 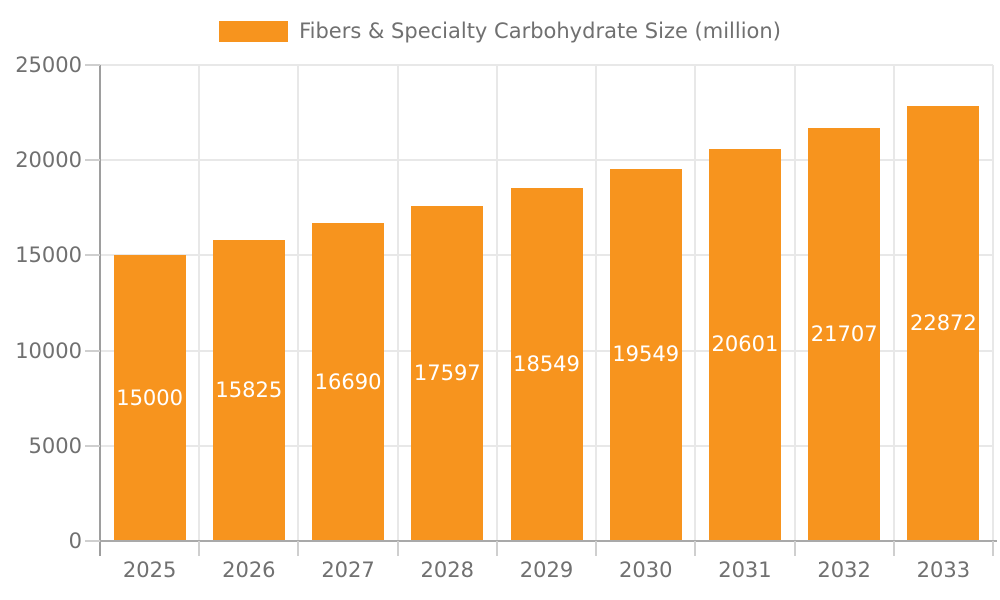 What do you see at coordinates (541, 541) in the screenshot?
I see `x-axis-line` at bounding box center [541, 541].